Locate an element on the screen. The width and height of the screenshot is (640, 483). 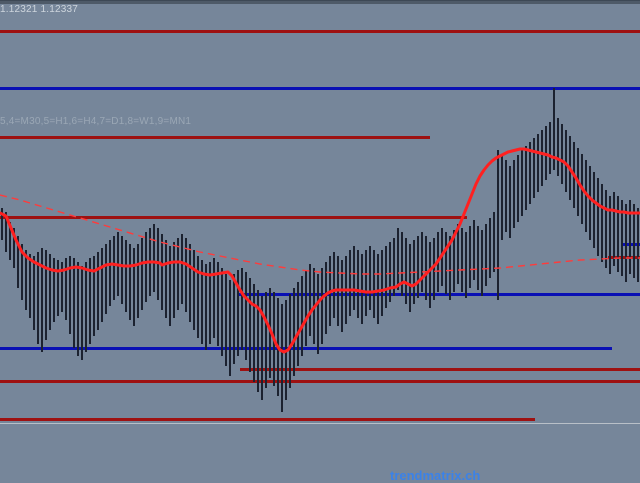
bottom-separator is located at coordinates (320, 423).